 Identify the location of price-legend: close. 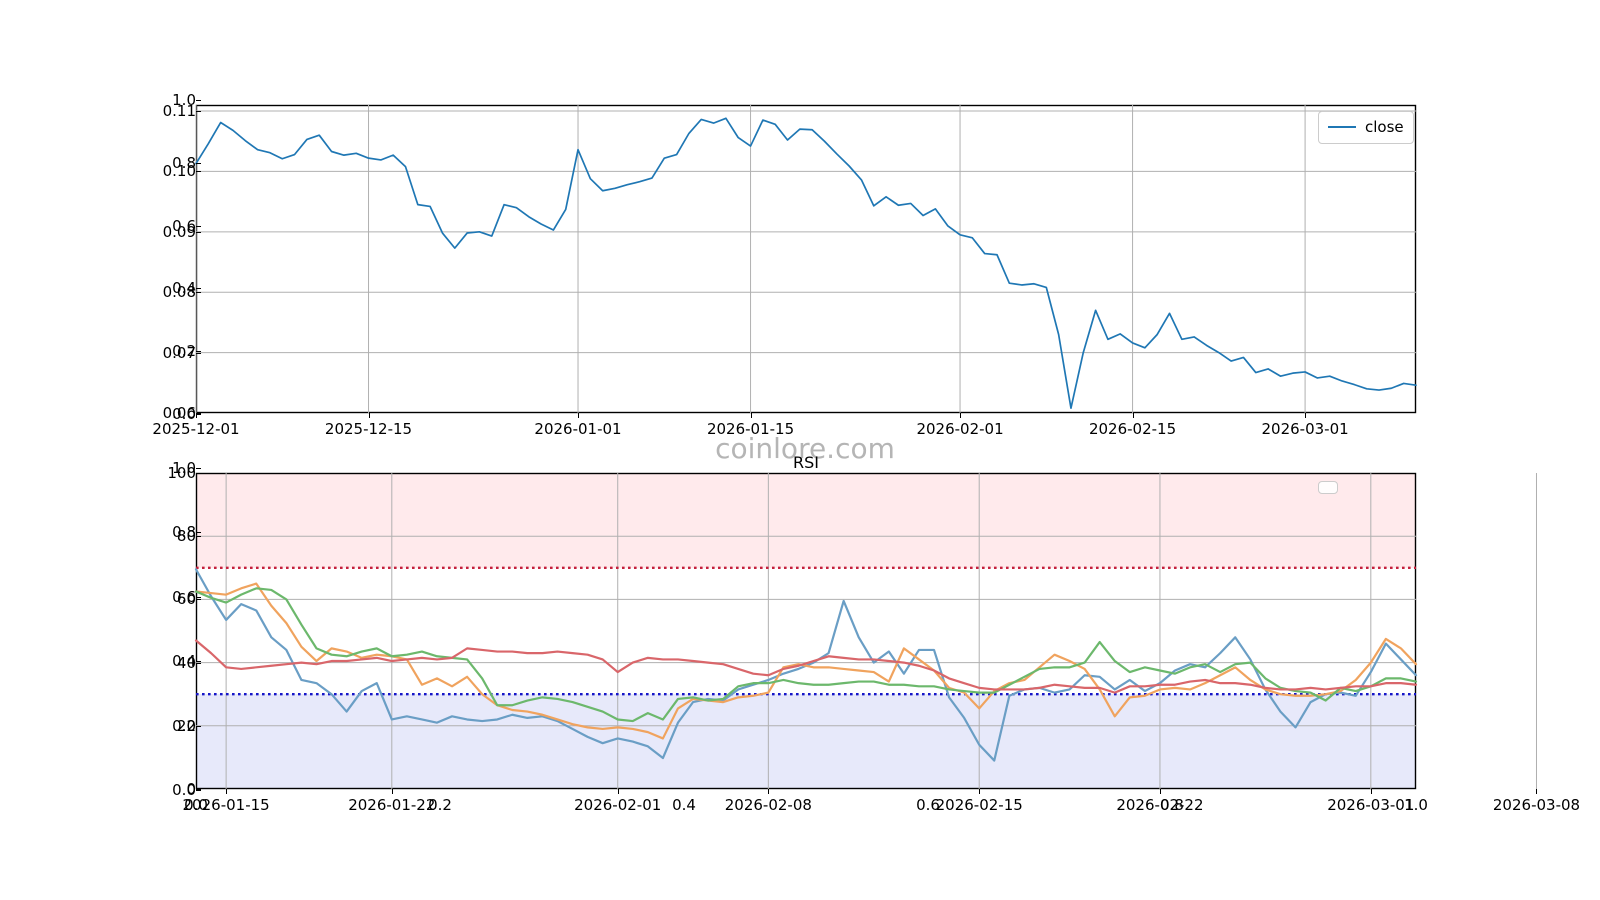
(1366, 127).